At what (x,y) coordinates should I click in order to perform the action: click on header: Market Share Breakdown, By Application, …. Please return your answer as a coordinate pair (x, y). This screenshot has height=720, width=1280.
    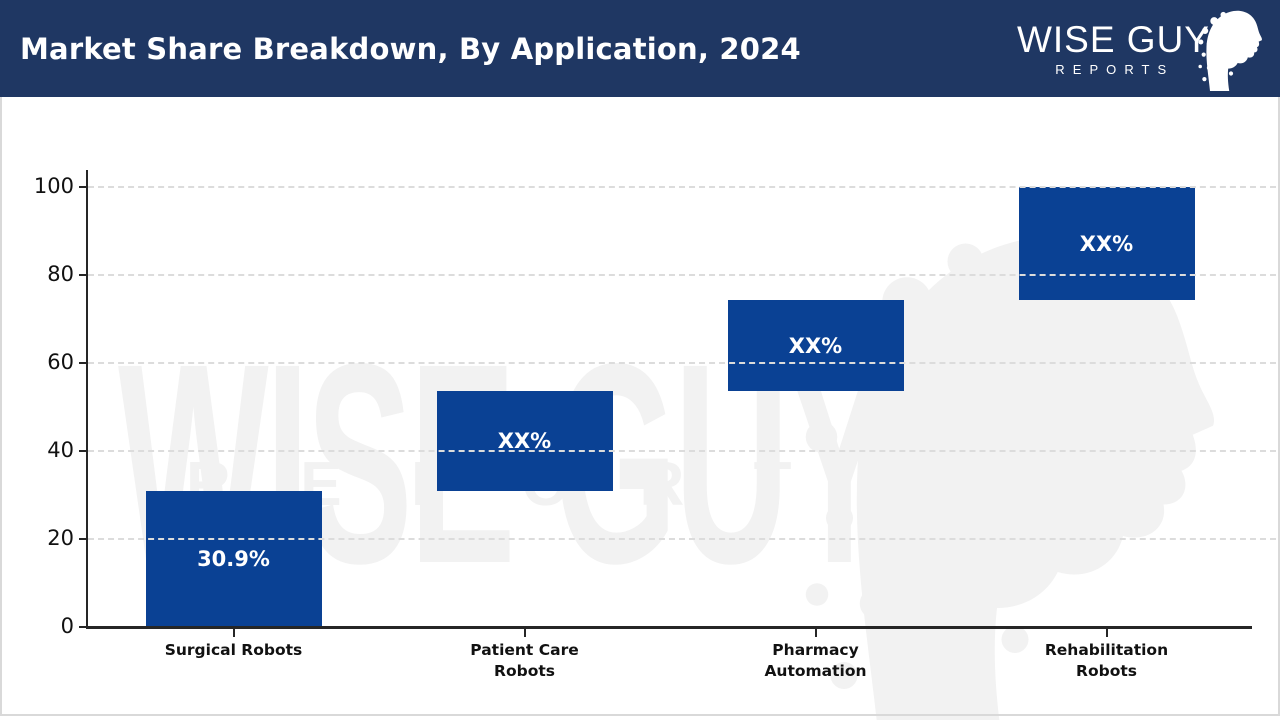
    Looking at the image, I should click on (640, 48).